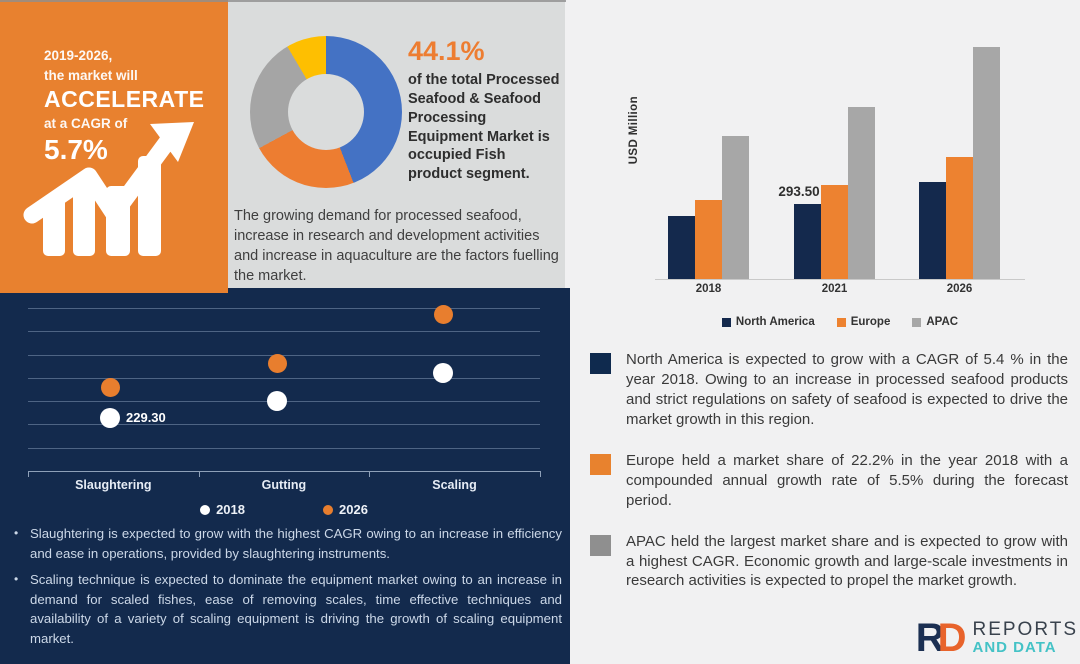 The width and height of the screenshot is (1080, 664). Describe the element at coordinates (942, 322) in the screenshot. I see `legend-label-apac: APAC` at that location.